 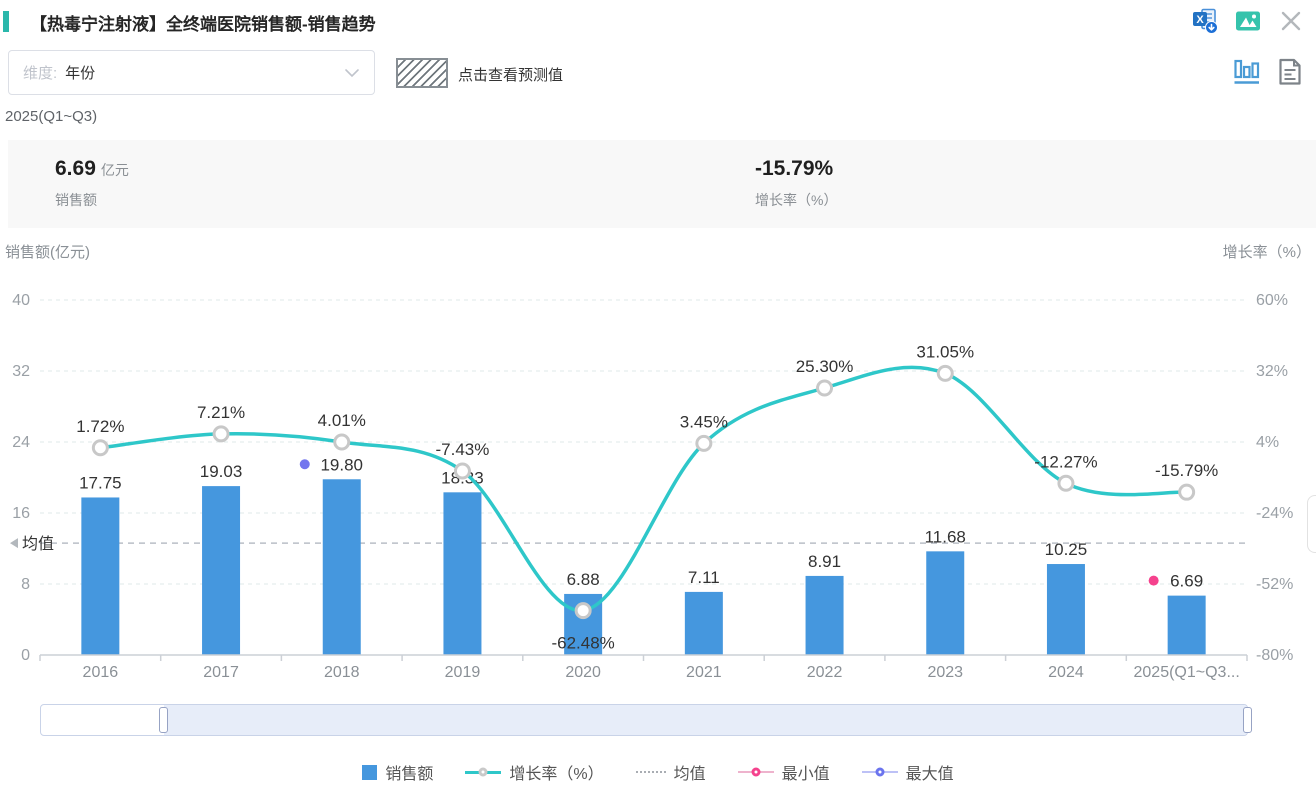 I want to click on forecast-hatch-swatch, so click(x=422, y=73).